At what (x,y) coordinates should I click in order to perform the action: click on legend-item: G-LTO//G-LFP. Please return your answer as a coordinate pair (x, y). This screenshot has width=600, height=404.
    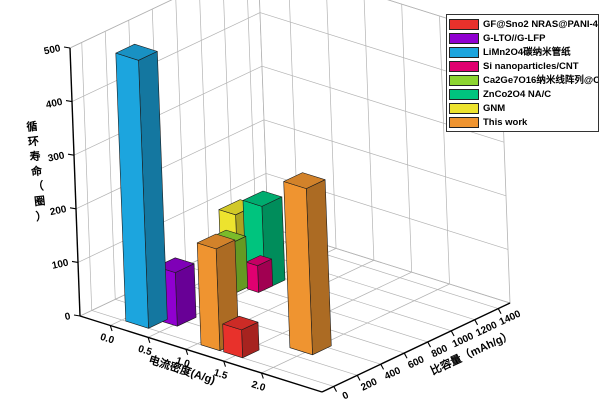
    Looking at the image, I should click on (523, 38).